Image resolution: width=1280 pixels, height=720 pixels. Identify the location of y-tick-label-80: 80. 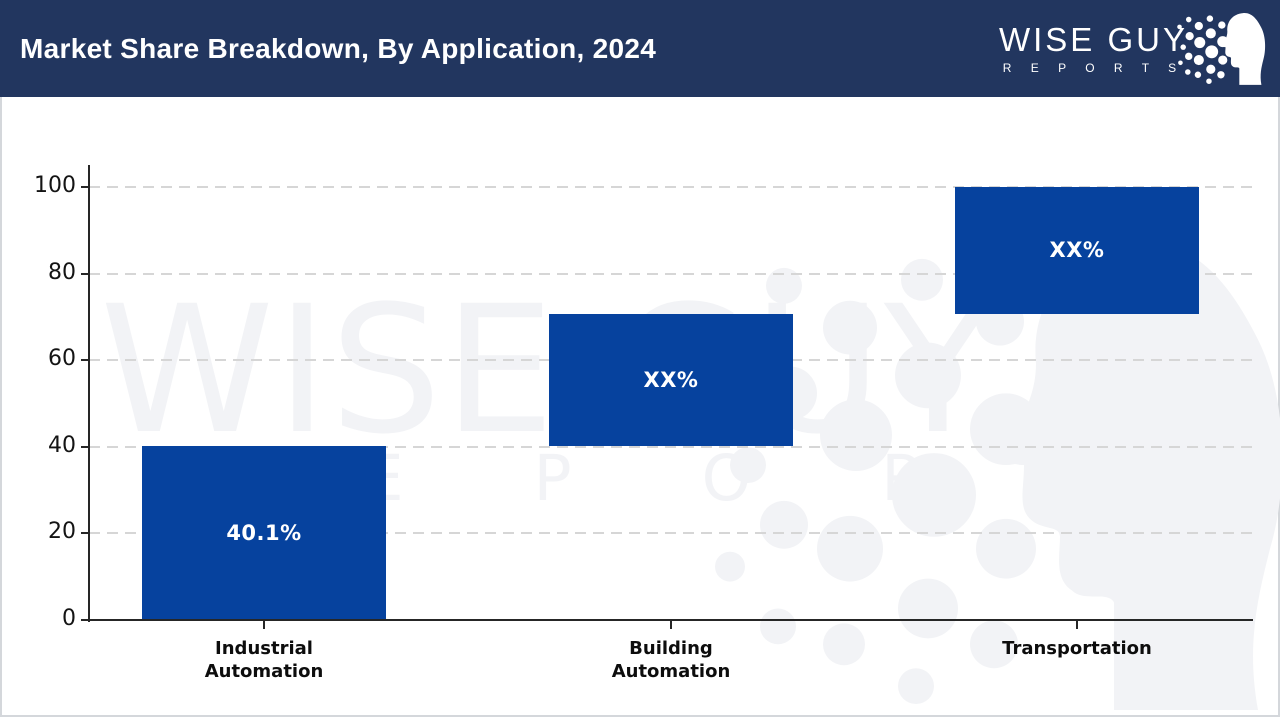
(62, 272).